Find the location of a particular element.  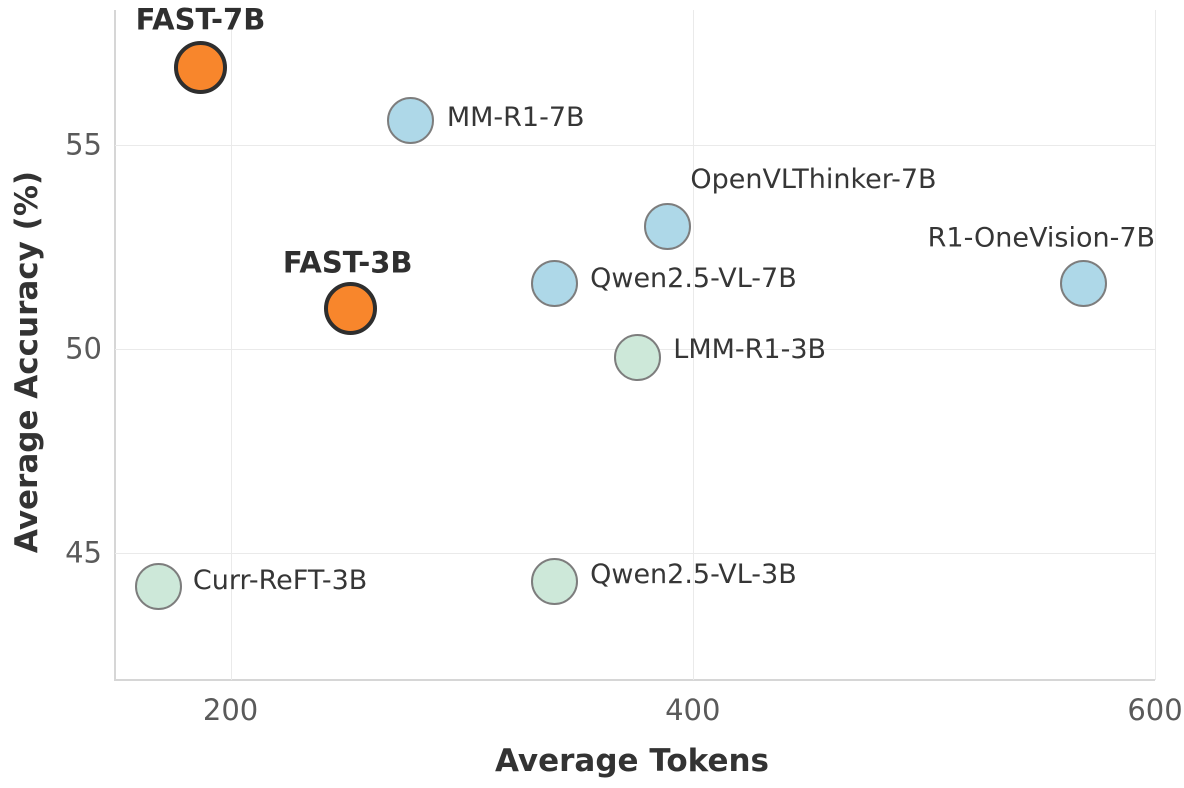

y-tick-45: 45 is located at coordinates (83, 552).